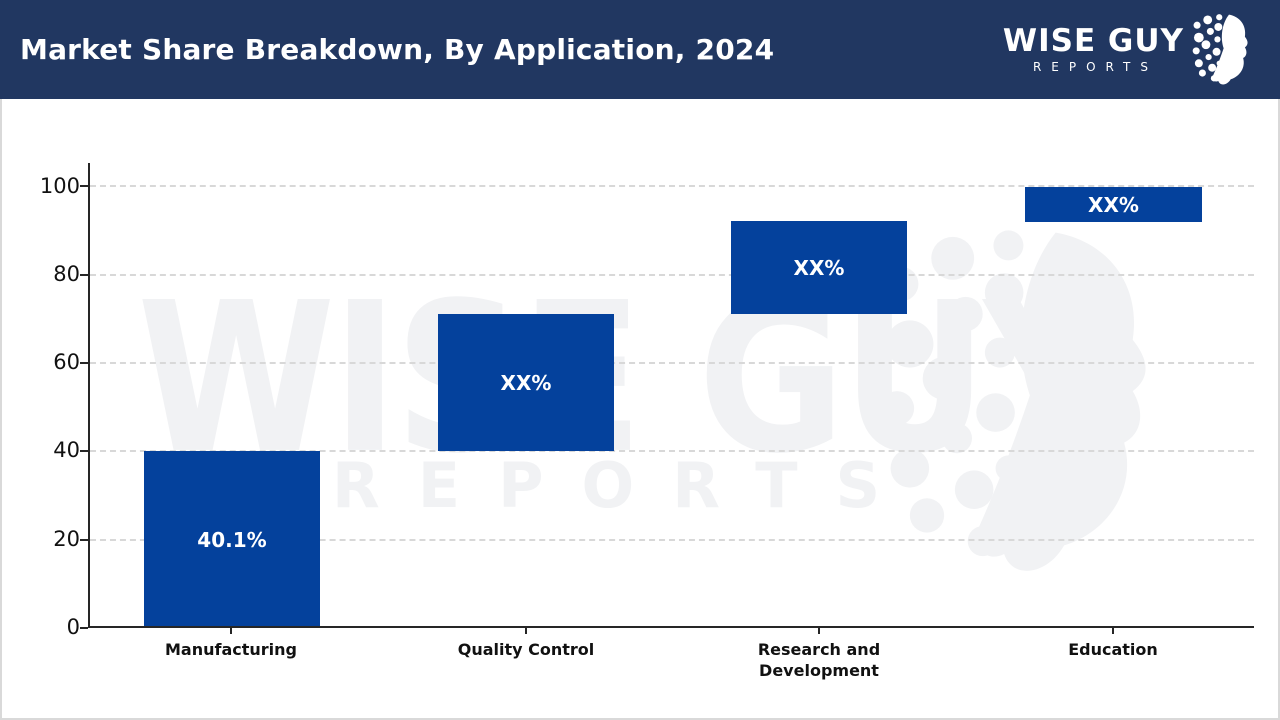  What do you see at coordinates (66, 450) in the screenshot?
I see `y-tick-label-40: 40` at bounding box center [66, 450].